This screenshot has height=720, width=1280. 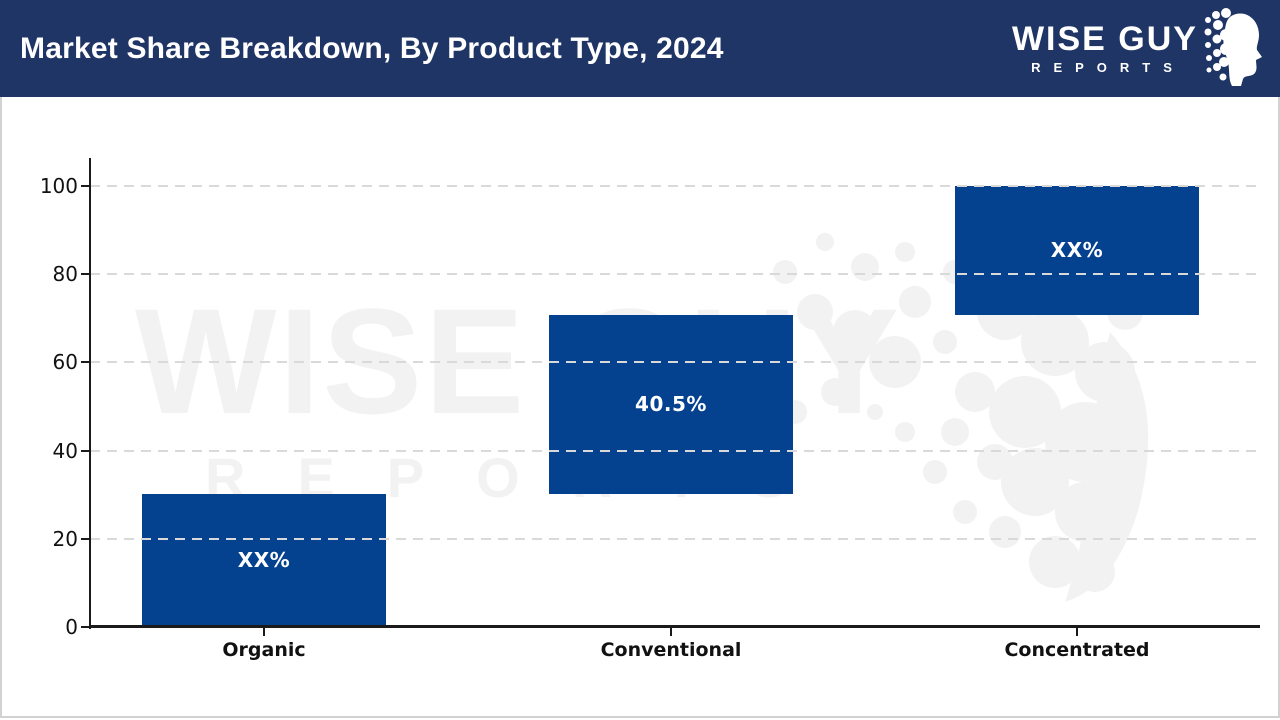 What do you see at coordinates (1, 407) in the screenshot?
I see `figure-border-left` at bounding box center [1, 407].